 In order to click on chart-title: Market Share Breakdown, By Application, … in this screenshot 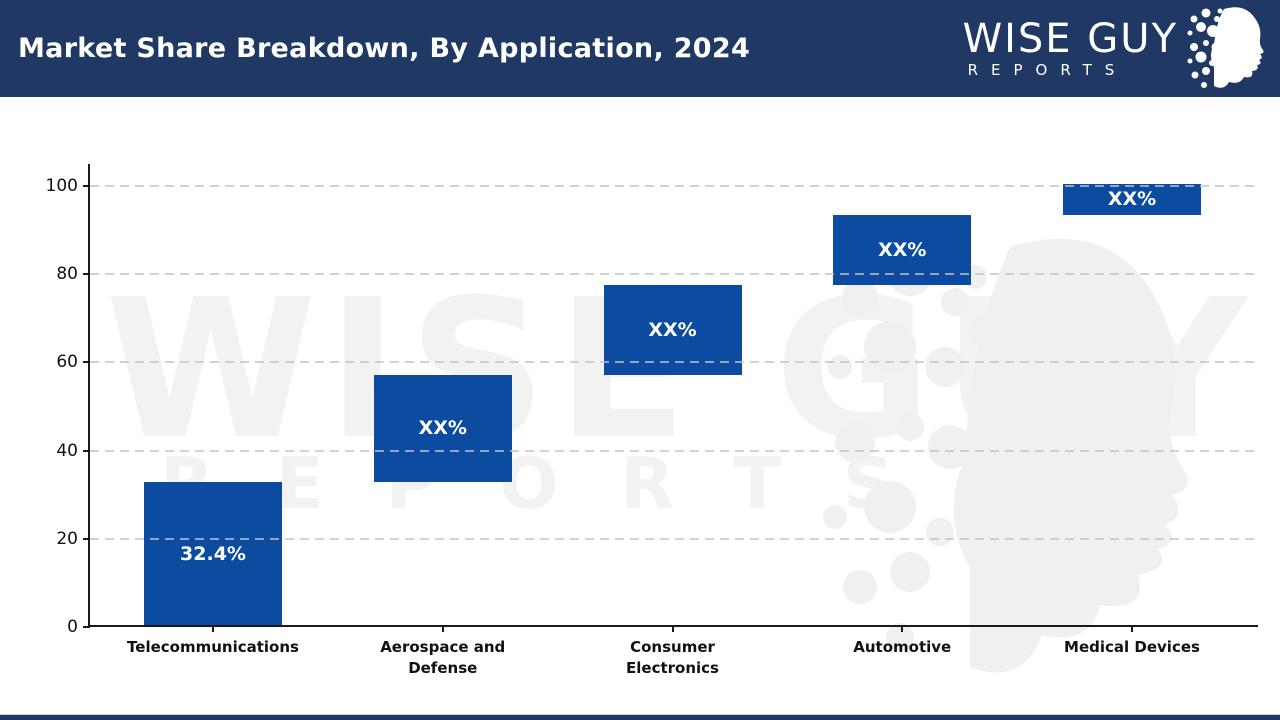, I will do `click(384, 48)`.